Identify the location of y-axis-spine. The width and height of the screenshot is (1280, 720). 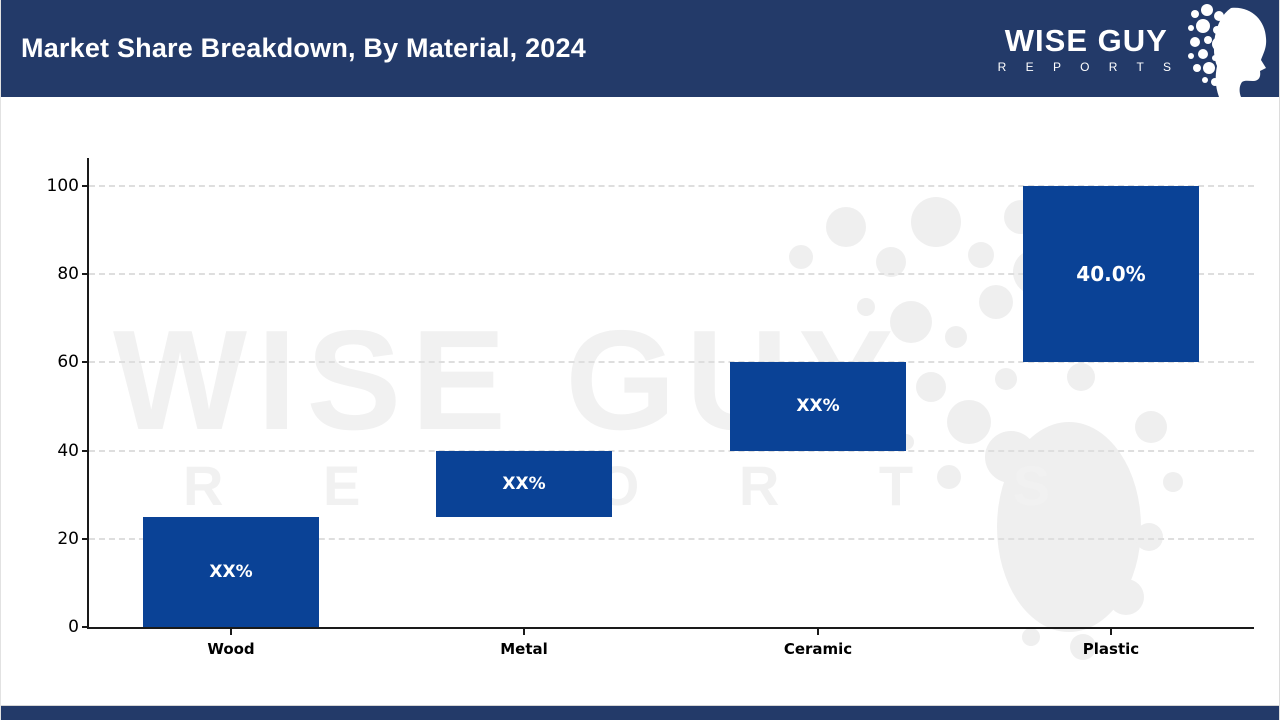
(88, 393).